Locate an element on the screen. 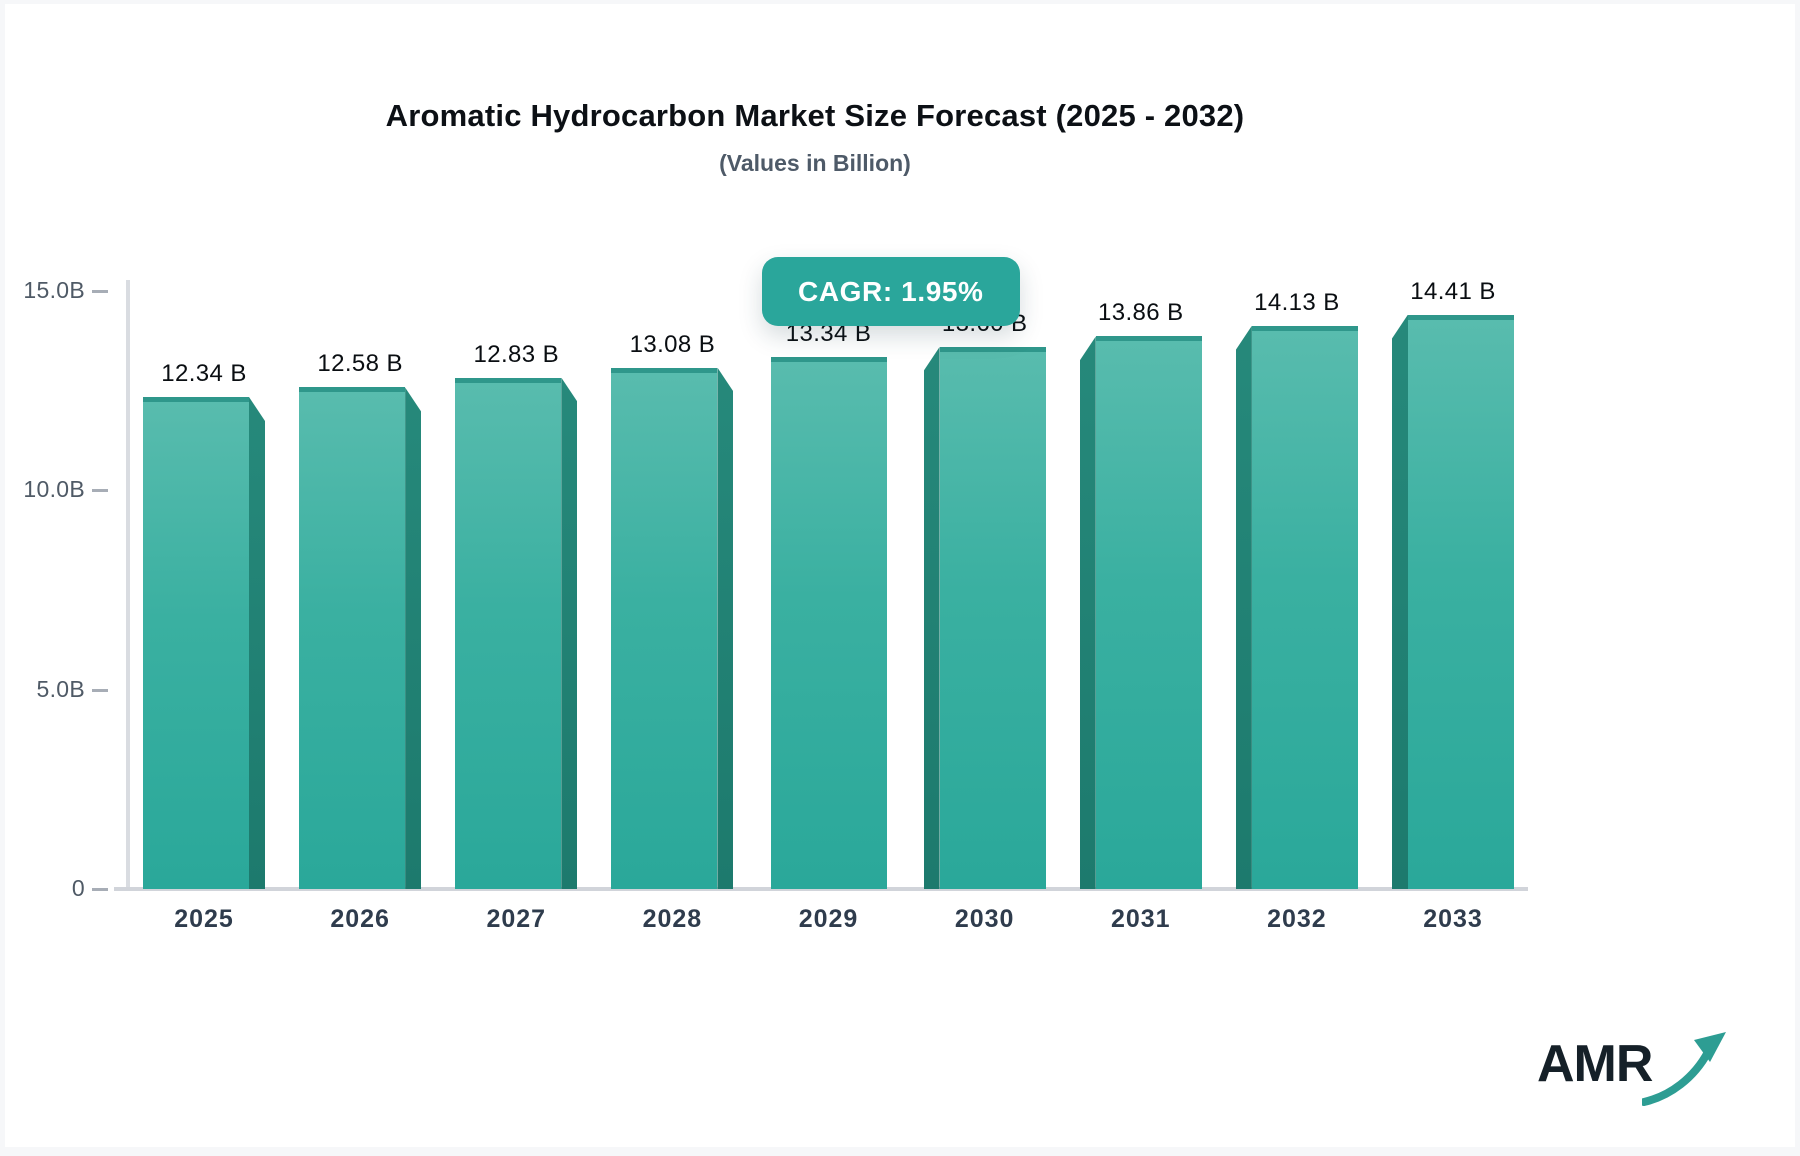 Image resolution: width=1800 pixels, height=1156 pixels. x-axis-labels: 2025 2026 2027 2028 2029 2030 2031 2032 2033 is located at coordinates (828, 919).